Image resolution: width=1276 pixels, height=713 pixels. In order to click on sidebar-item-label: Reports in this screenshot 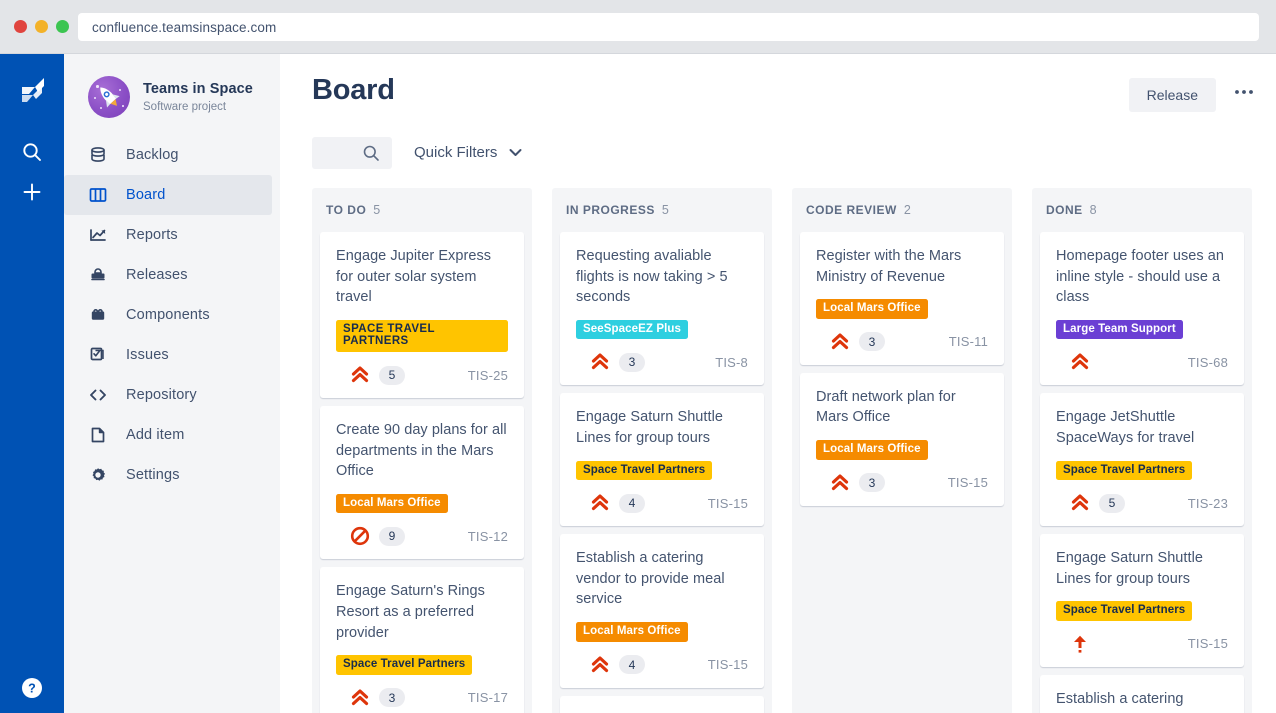, I will do `click(152, 235)`.